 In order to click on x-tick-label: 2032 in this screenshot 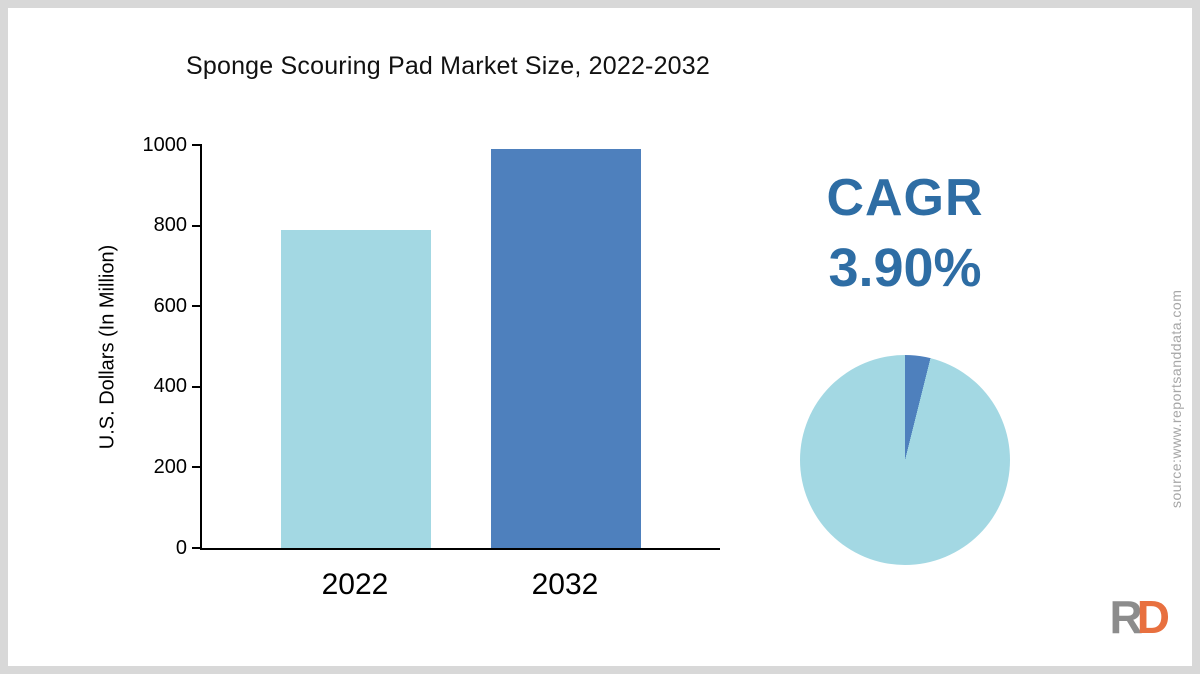, I will do `click(565, 584)`.